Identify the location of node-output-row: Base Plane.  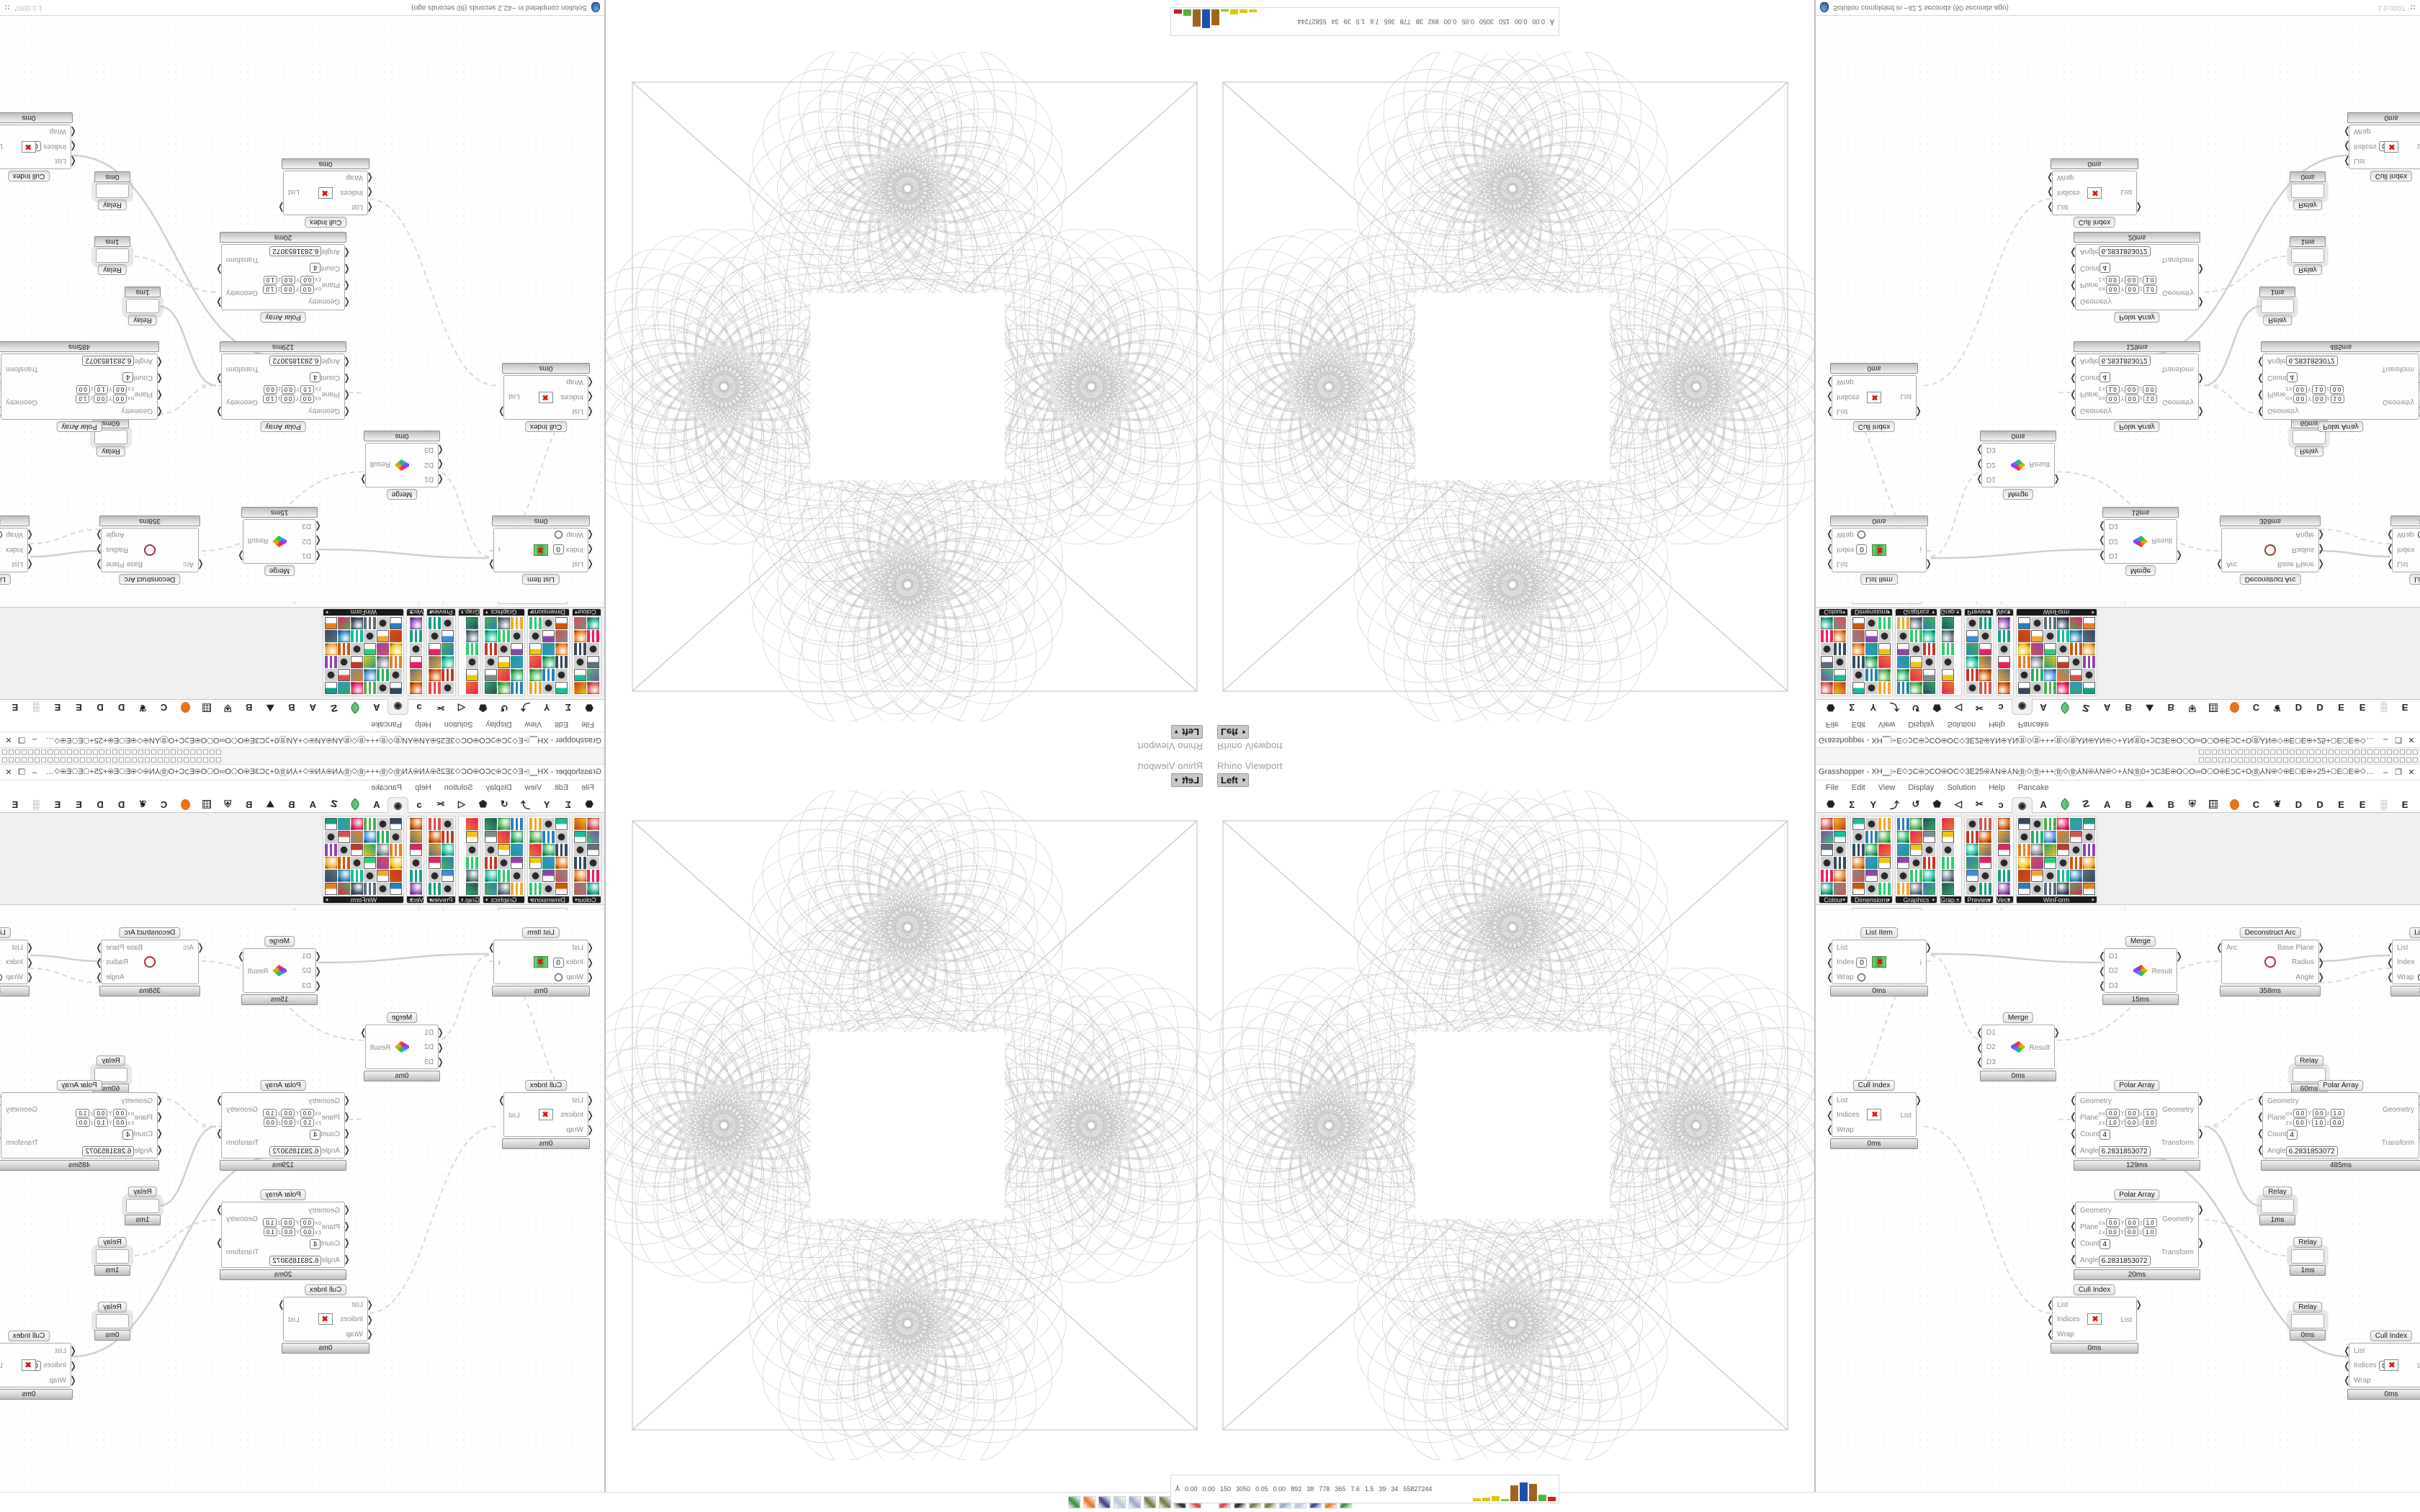
(2295, 947).